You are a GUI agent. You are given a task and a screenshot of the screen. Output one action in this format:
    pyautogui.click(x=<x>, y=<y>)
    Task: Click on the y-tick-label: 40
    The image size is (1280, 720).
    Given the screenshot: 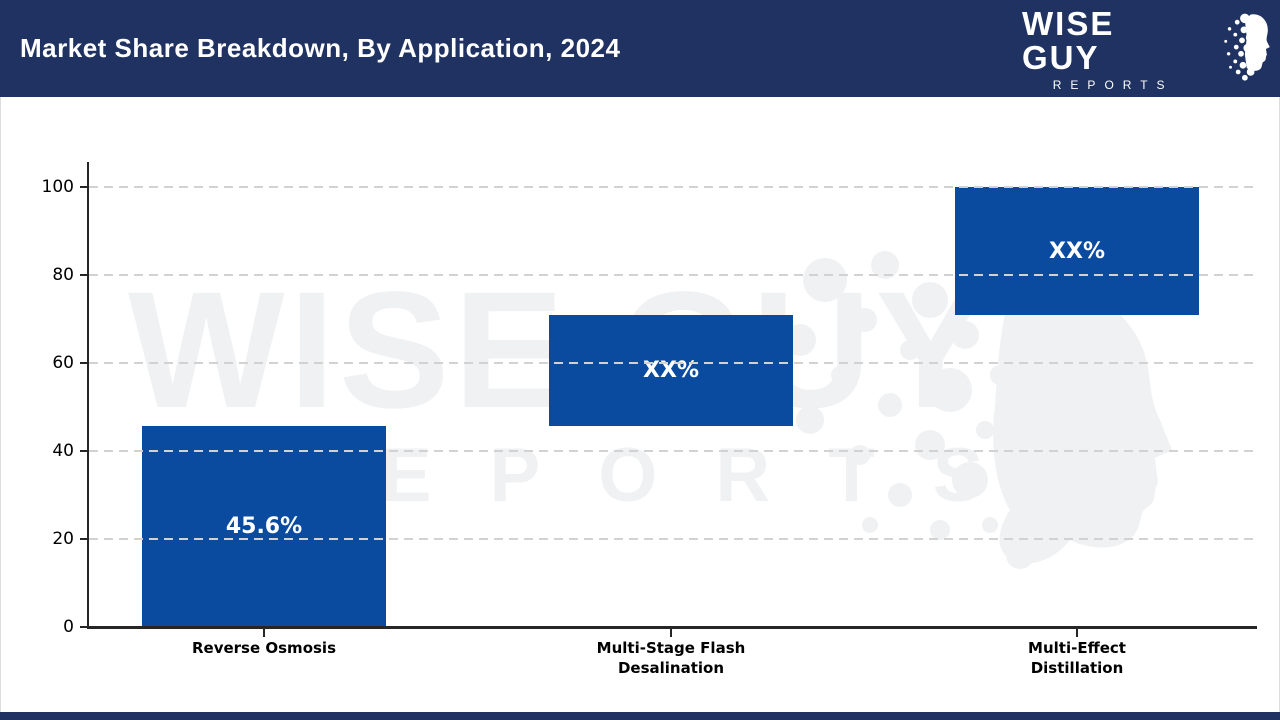 What is the action you would take?
    pyautogui.click(x=63, y=451)
    